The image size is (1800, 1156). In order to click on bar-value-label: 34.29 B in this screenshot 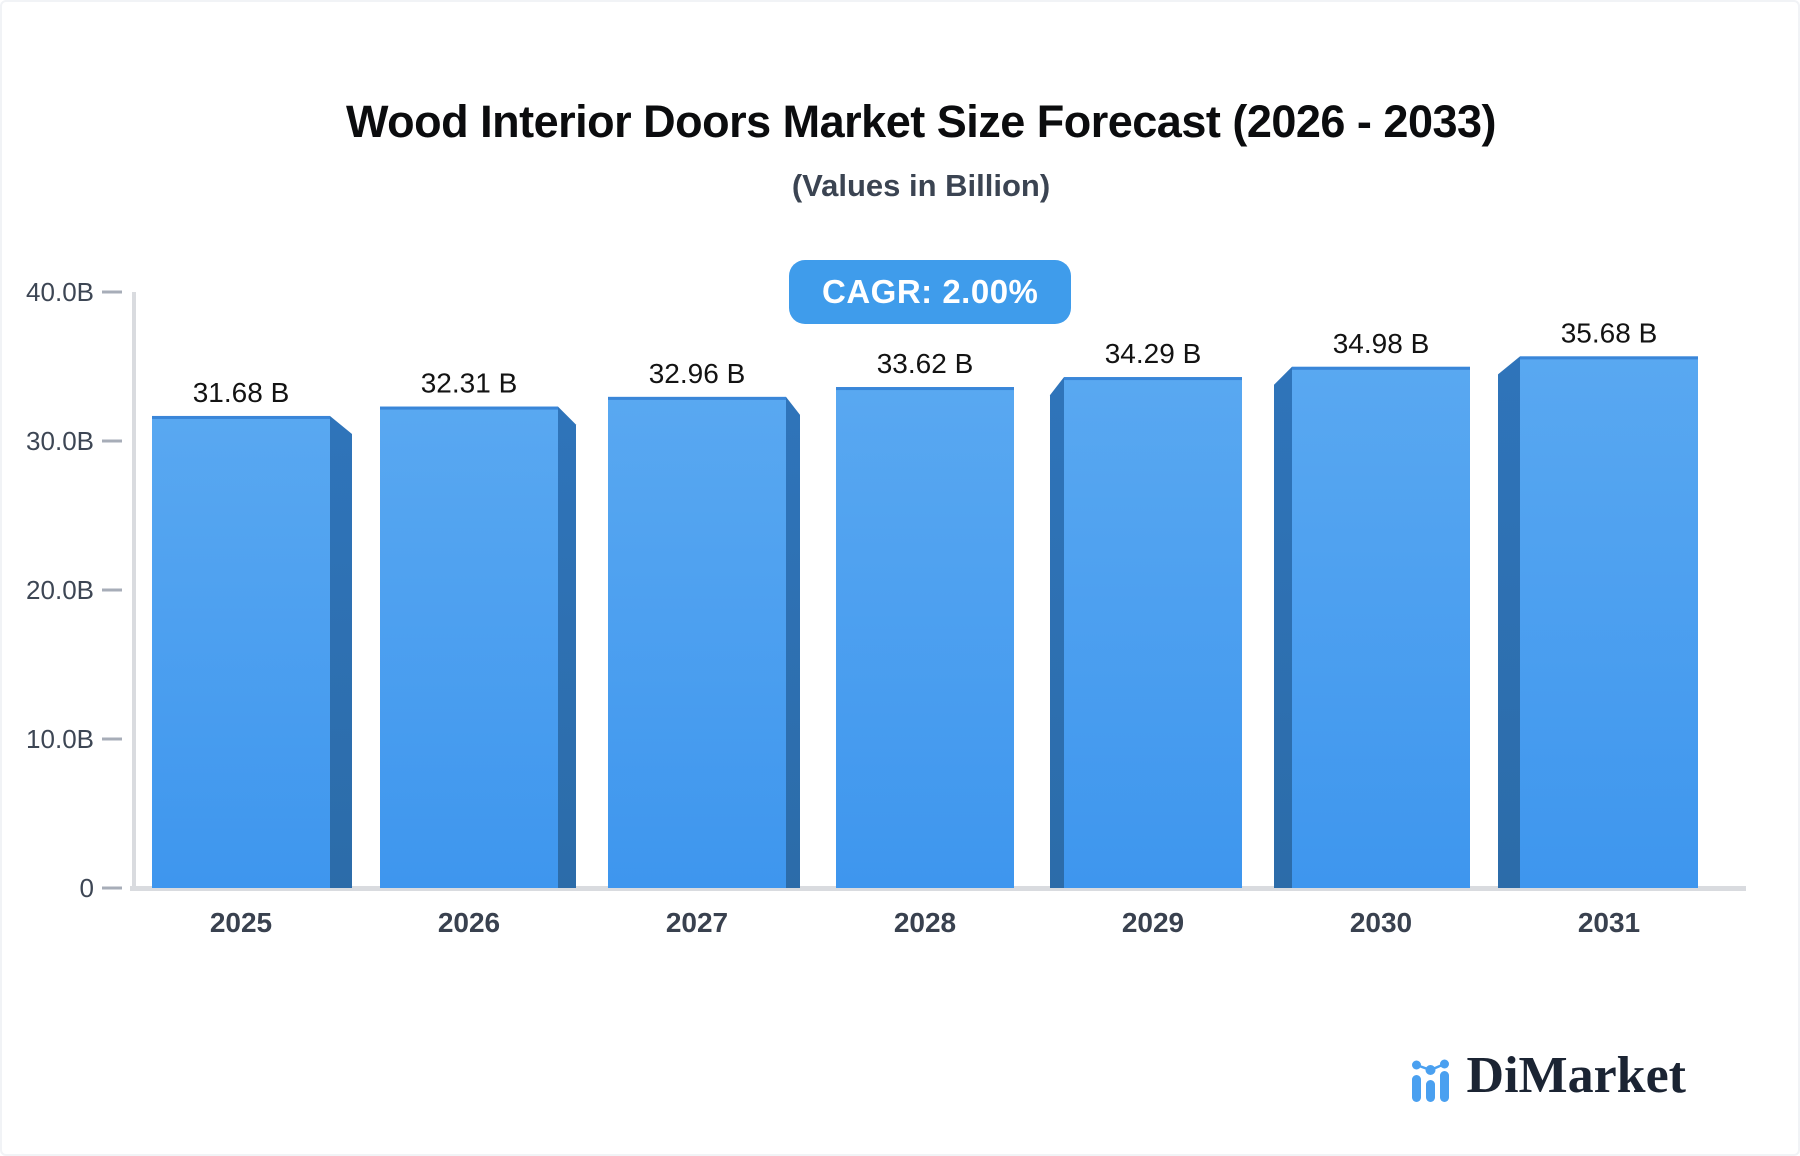, I will do `click(1153, 353)`.